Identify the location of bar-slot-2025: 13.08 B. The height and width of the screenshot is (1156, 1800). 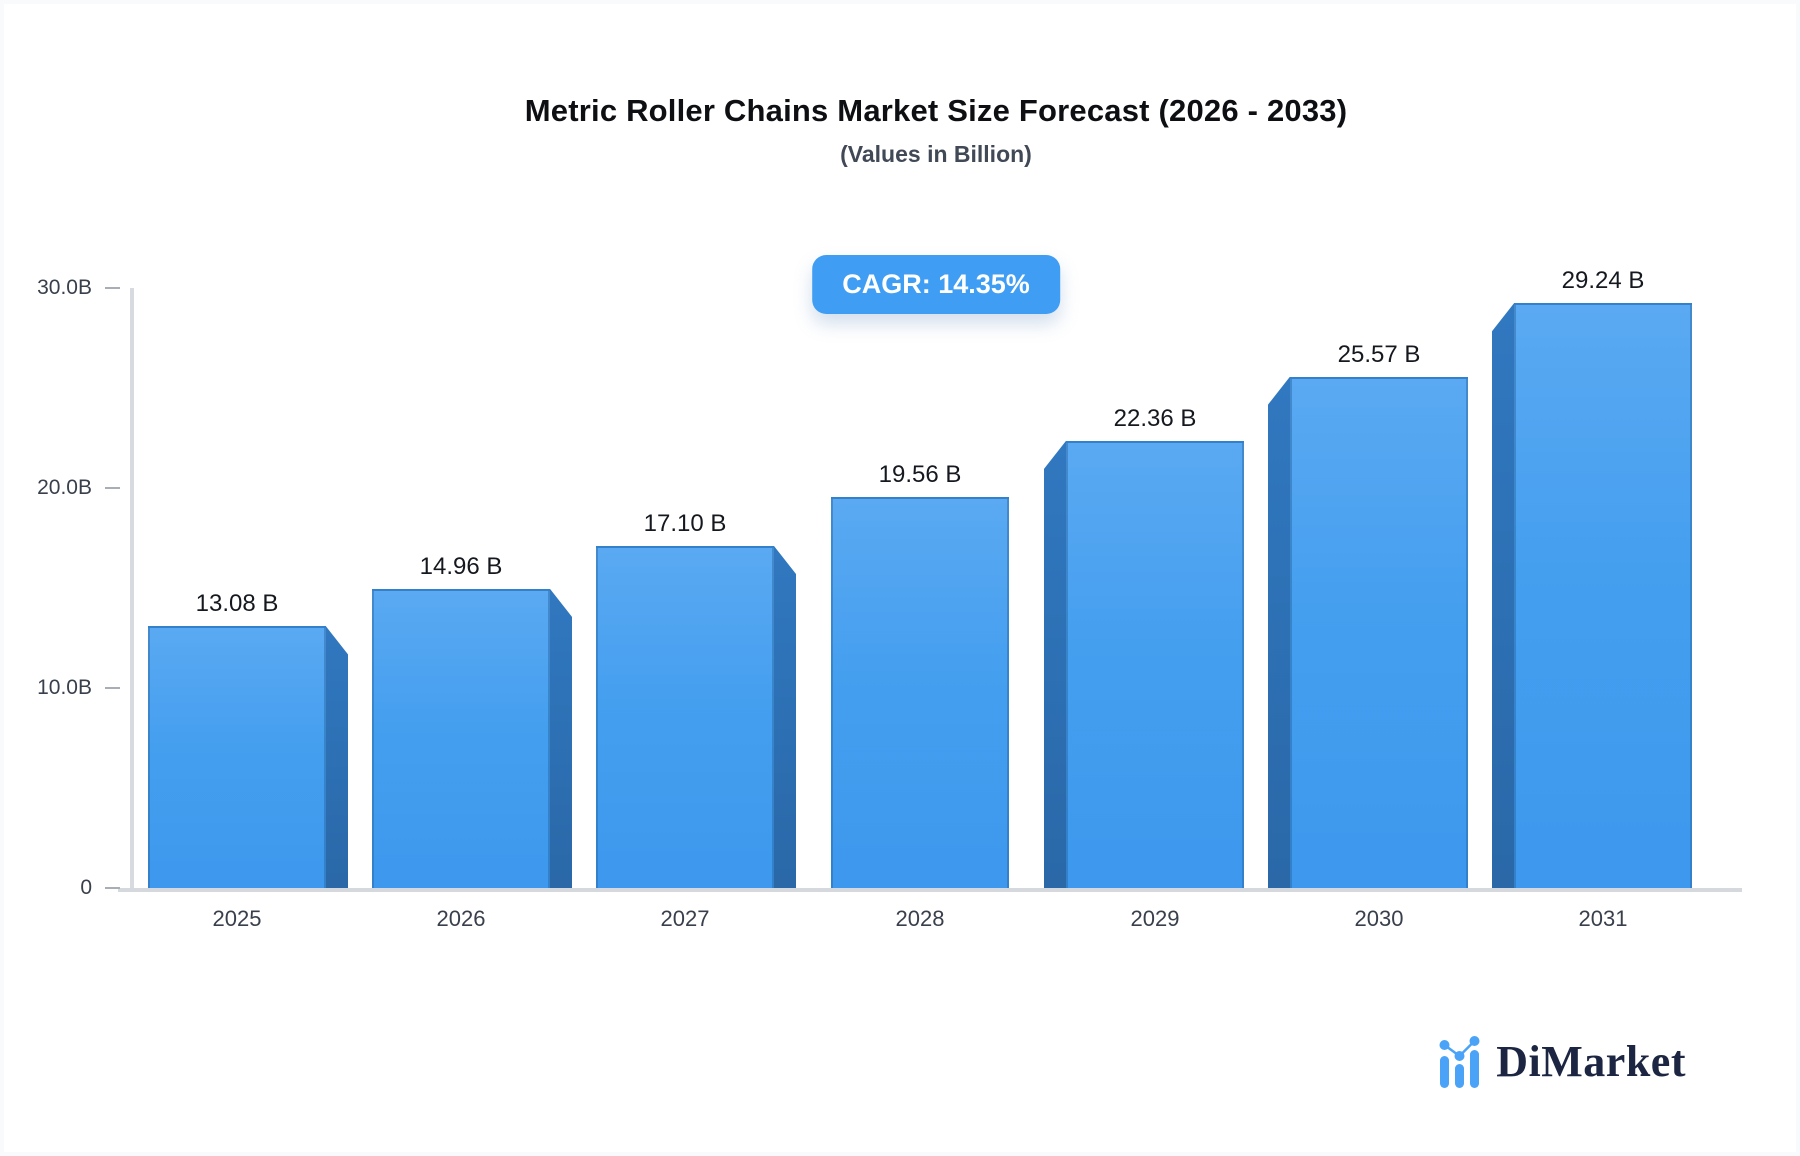
(248, 739).